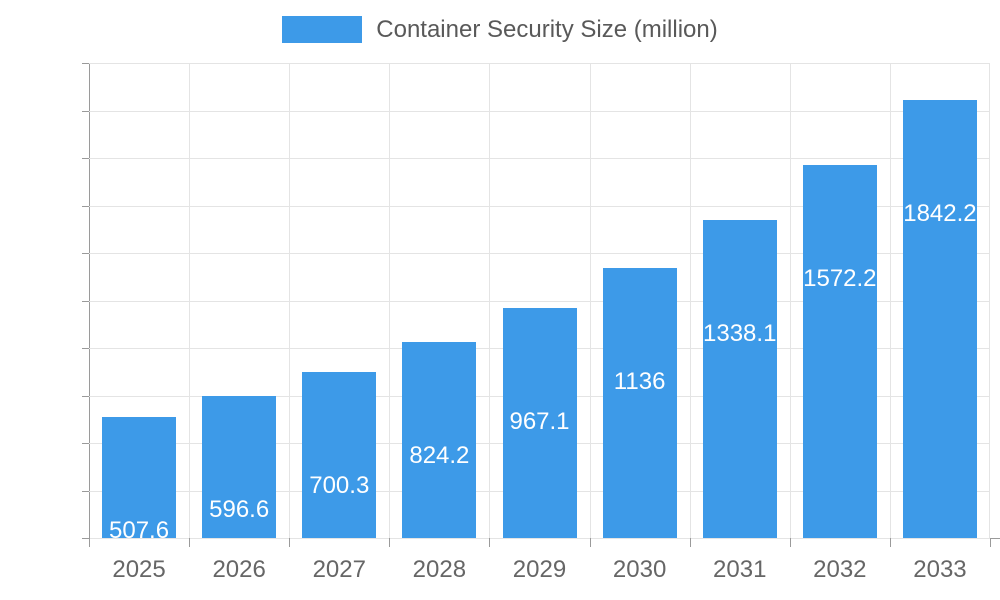  I want to click on x-axis-tick-label: 2027, so click(339, 569).